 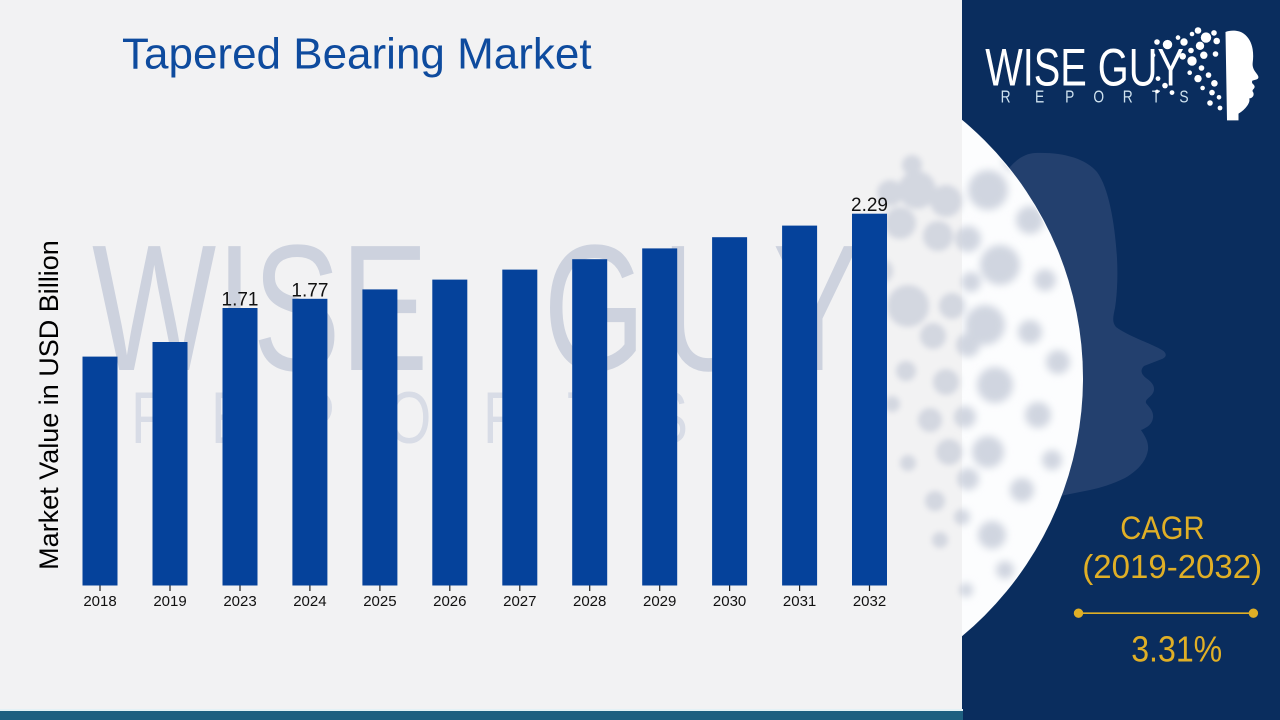 What do you see at coordinates (869, 205) in the screenshot?
I see `svg-text: 2.29` at bounding box center [869, 205].